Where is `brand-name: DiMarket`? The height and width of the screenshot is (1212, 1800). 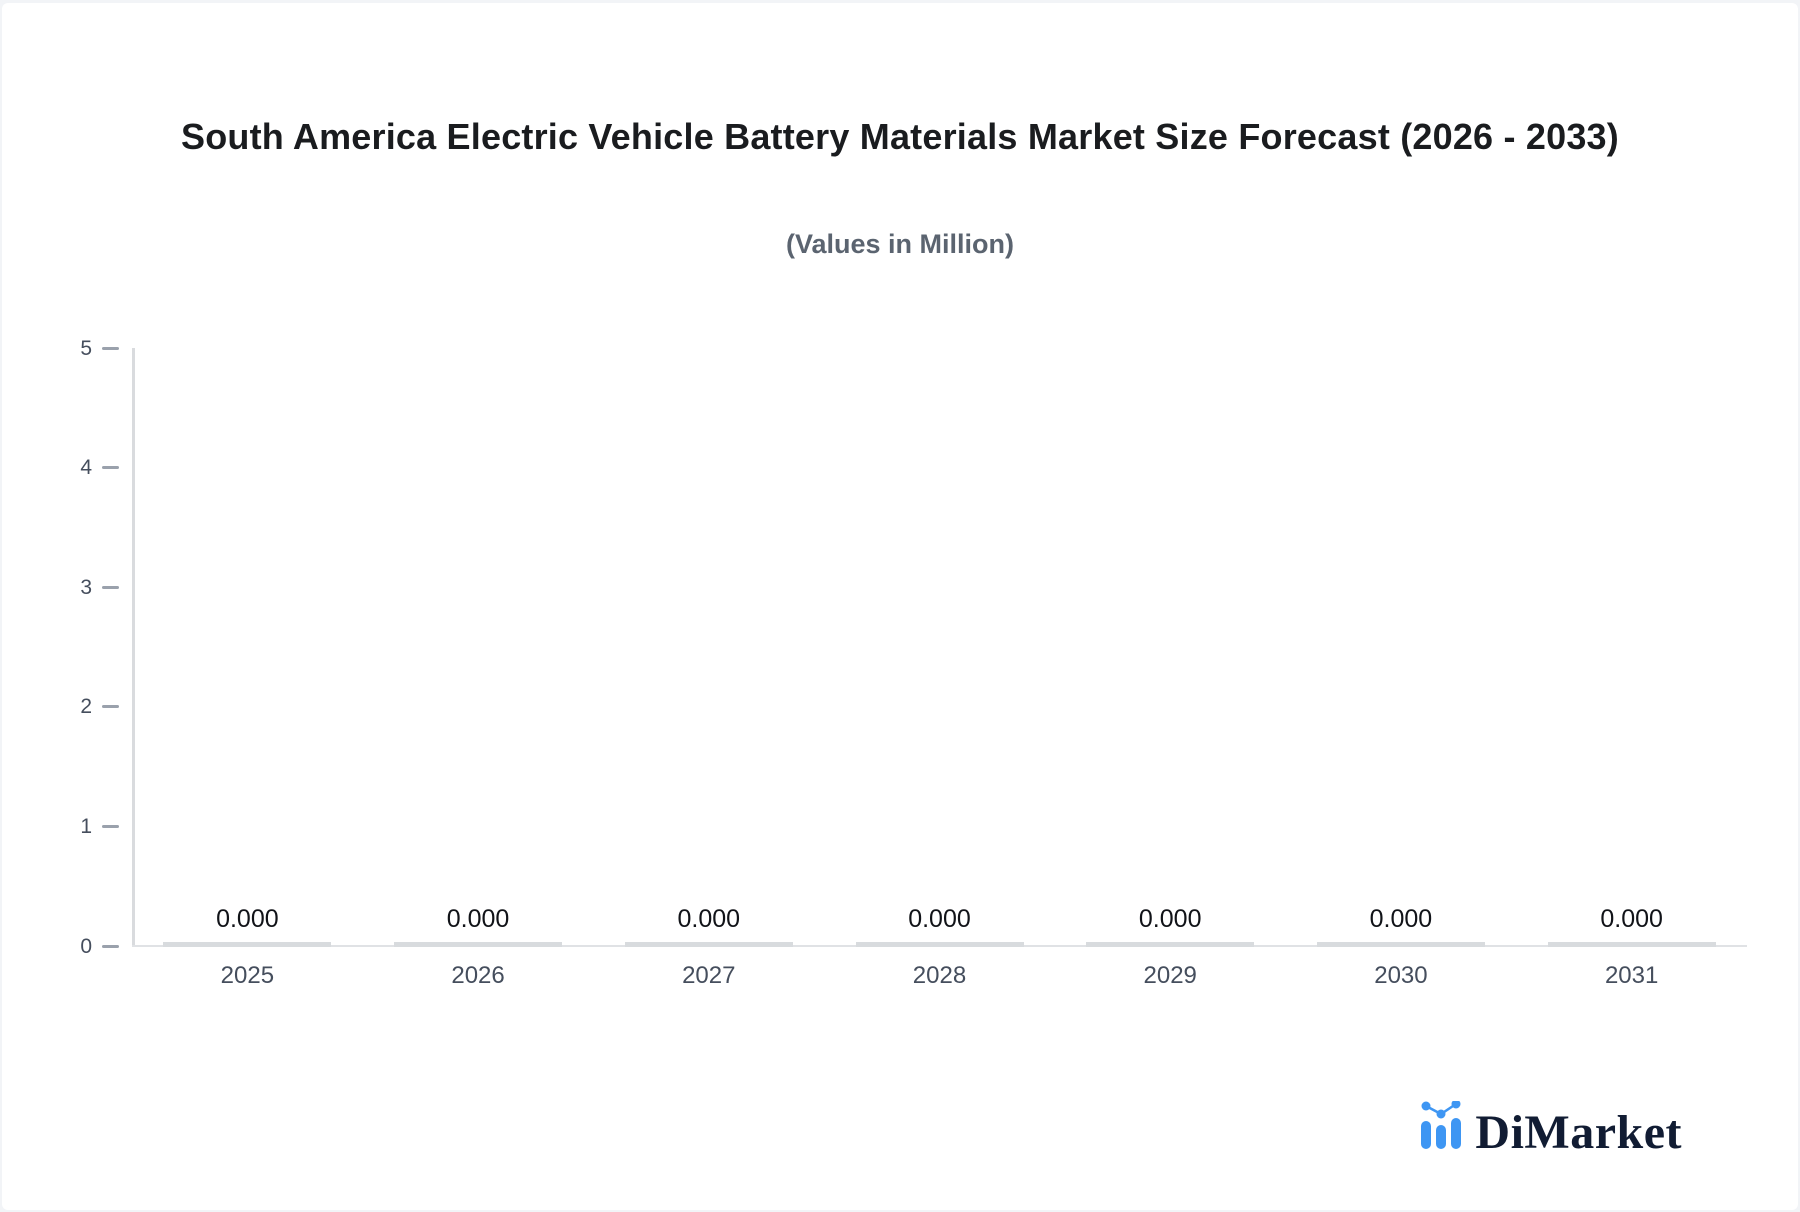
brand-name: DiMarket is located at coordinates (1578, 1132).